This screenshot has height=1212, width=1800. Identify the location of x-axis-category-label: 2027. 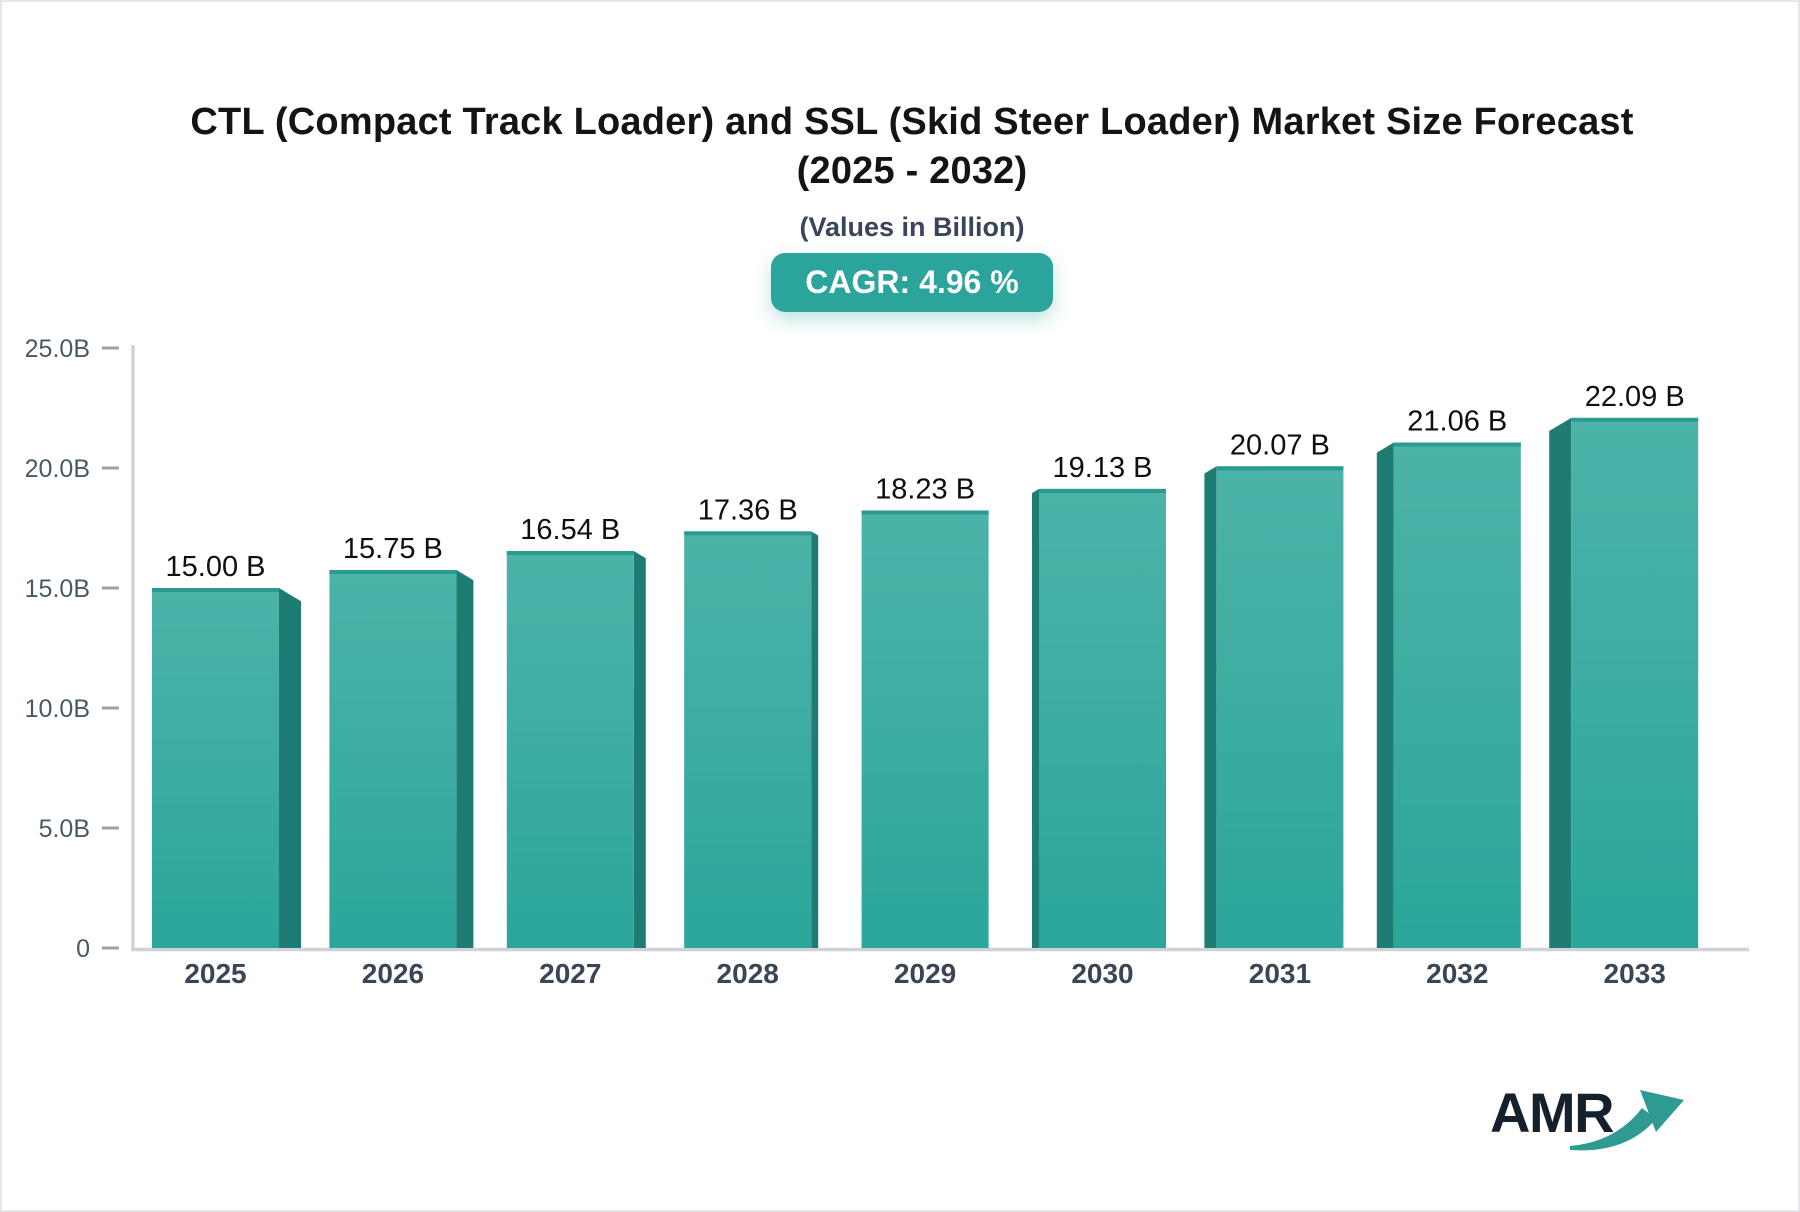
(570, 973).